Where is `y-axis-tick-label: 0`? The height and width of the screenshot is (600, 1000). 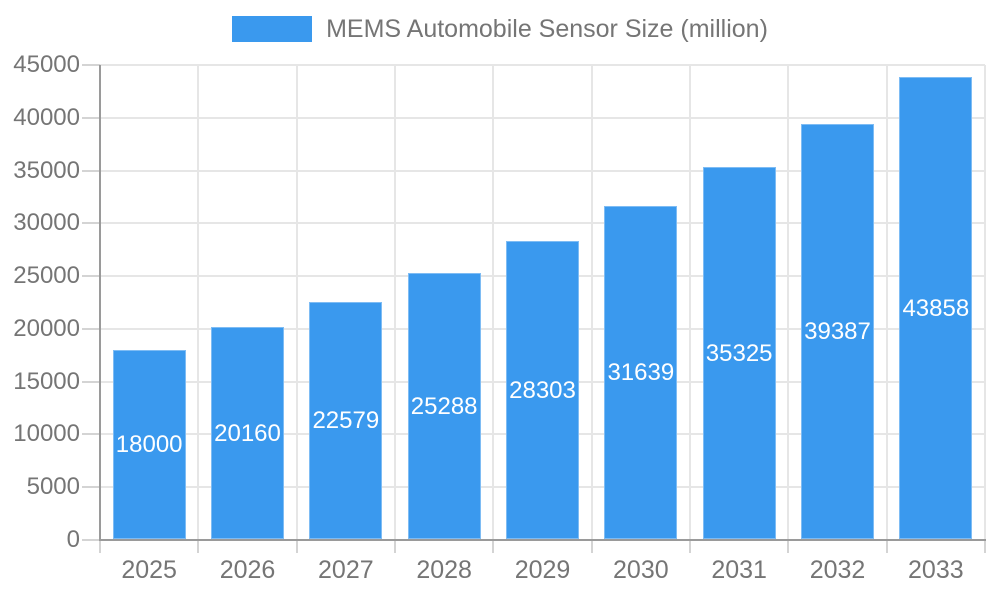 y-axis-tick-label: 0 is located at coordinates (73, 539).